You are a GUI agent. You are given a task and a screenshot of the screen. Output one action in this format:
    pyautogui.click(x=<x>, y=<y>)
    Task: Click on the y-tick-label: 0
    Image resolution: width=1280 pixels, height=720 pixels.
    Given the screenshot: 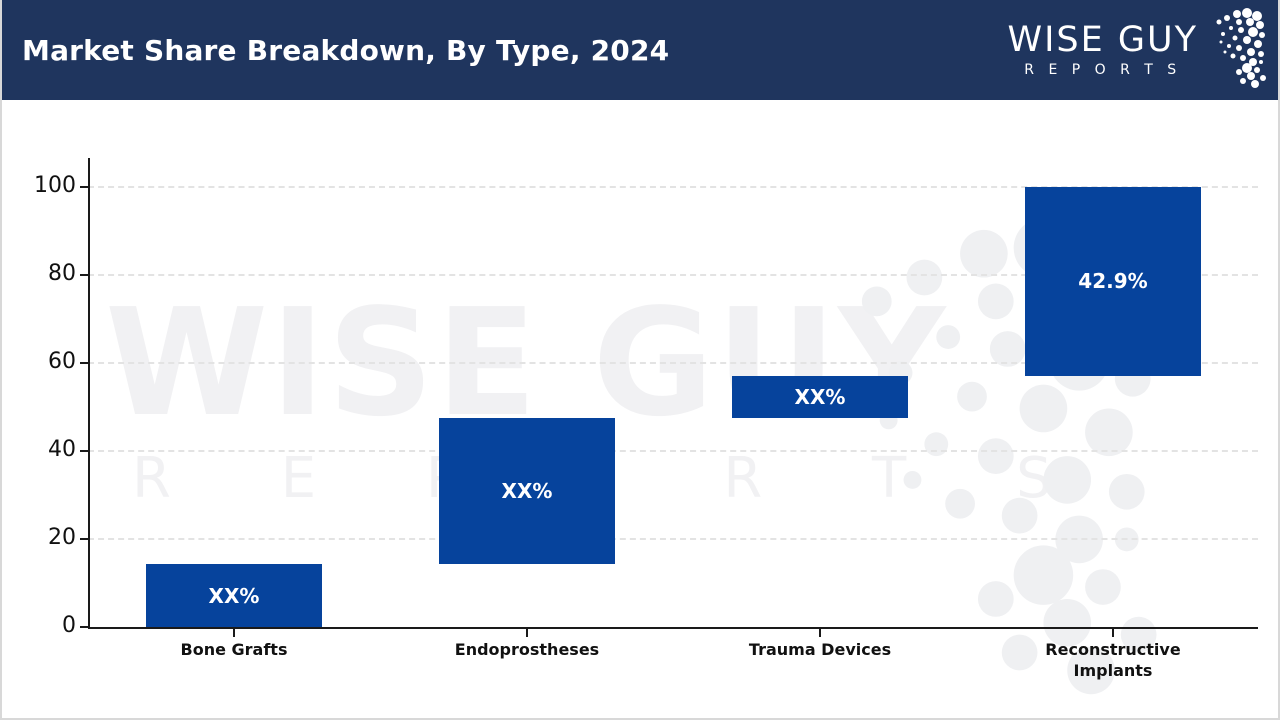 What is the action you would take?
    pyautogui.click(x=69, y=625)
    